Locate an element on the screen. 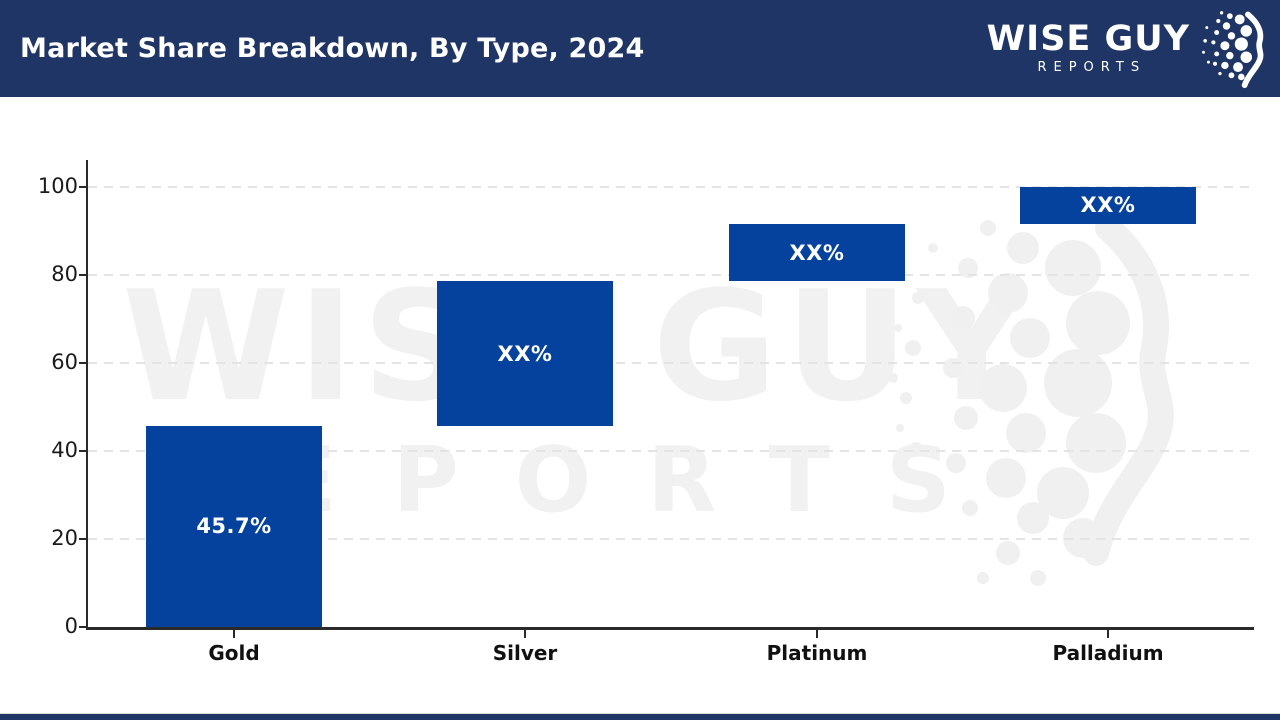  bar-value-label: 45.7% is located at coordinates (234, 526).